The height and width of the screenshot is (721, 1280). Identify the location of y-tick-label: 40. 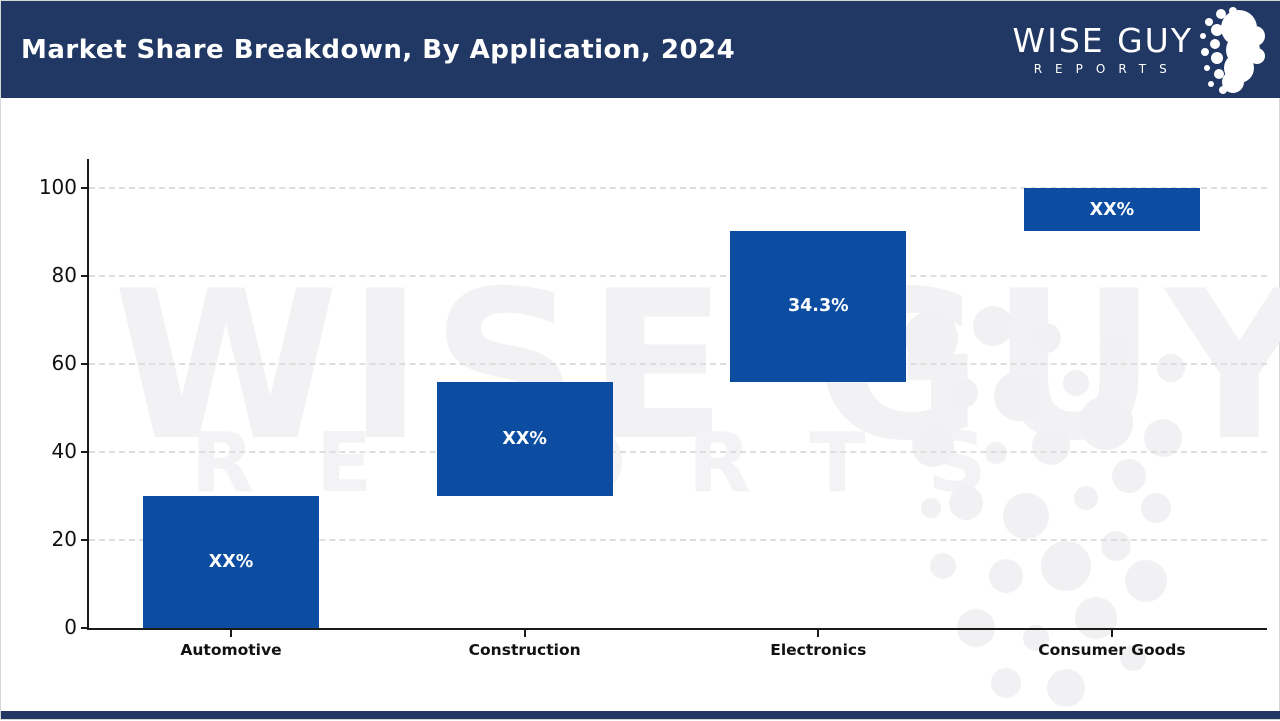
(64, 451).